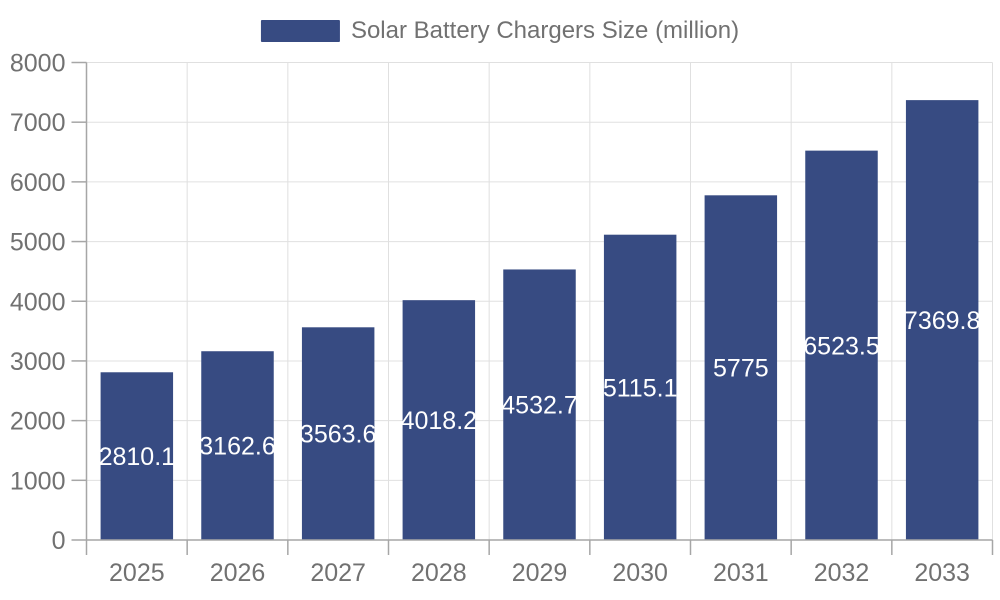 This screenshot has height=600, width=1000. What do you see at coordinates (540, 573) in the screenshot?
I see `x-tick-label-2029: 2029` at bounding box center [540, 573].